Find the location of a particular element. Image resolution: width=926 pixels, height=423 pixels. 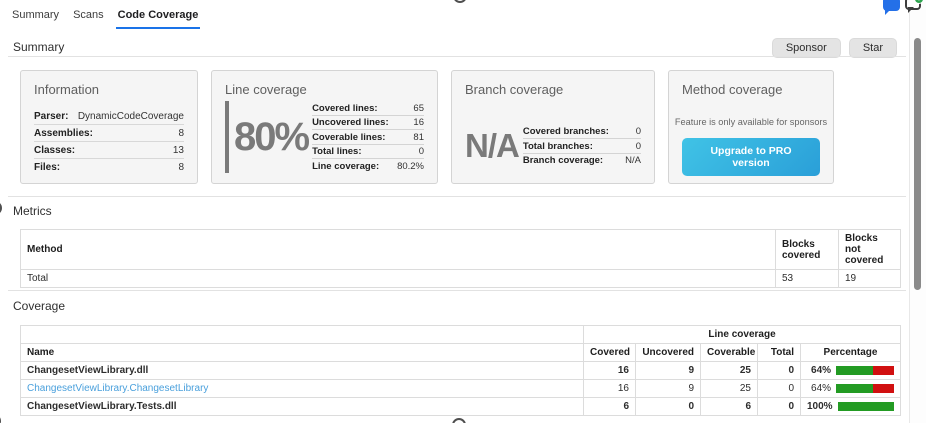

feedback-chat-icon is located at coordinates (891, 7).